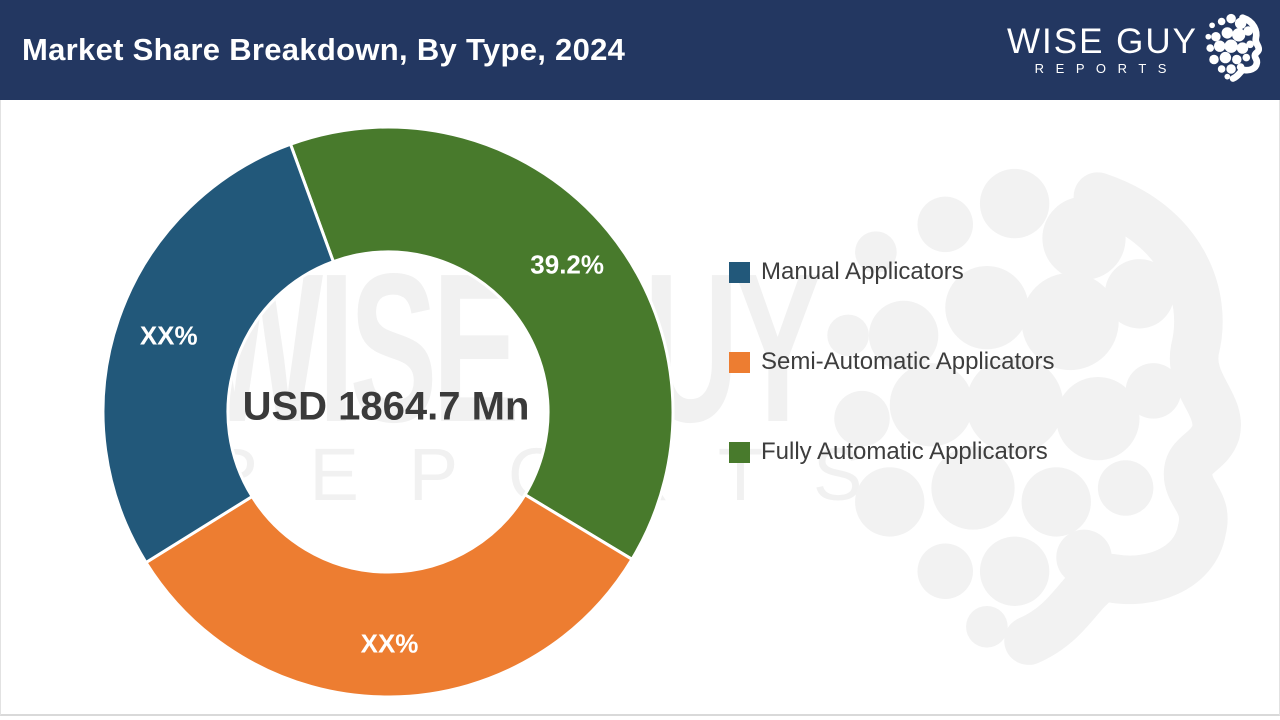  I want to click on legend-swatch-green, so click(739, 452).